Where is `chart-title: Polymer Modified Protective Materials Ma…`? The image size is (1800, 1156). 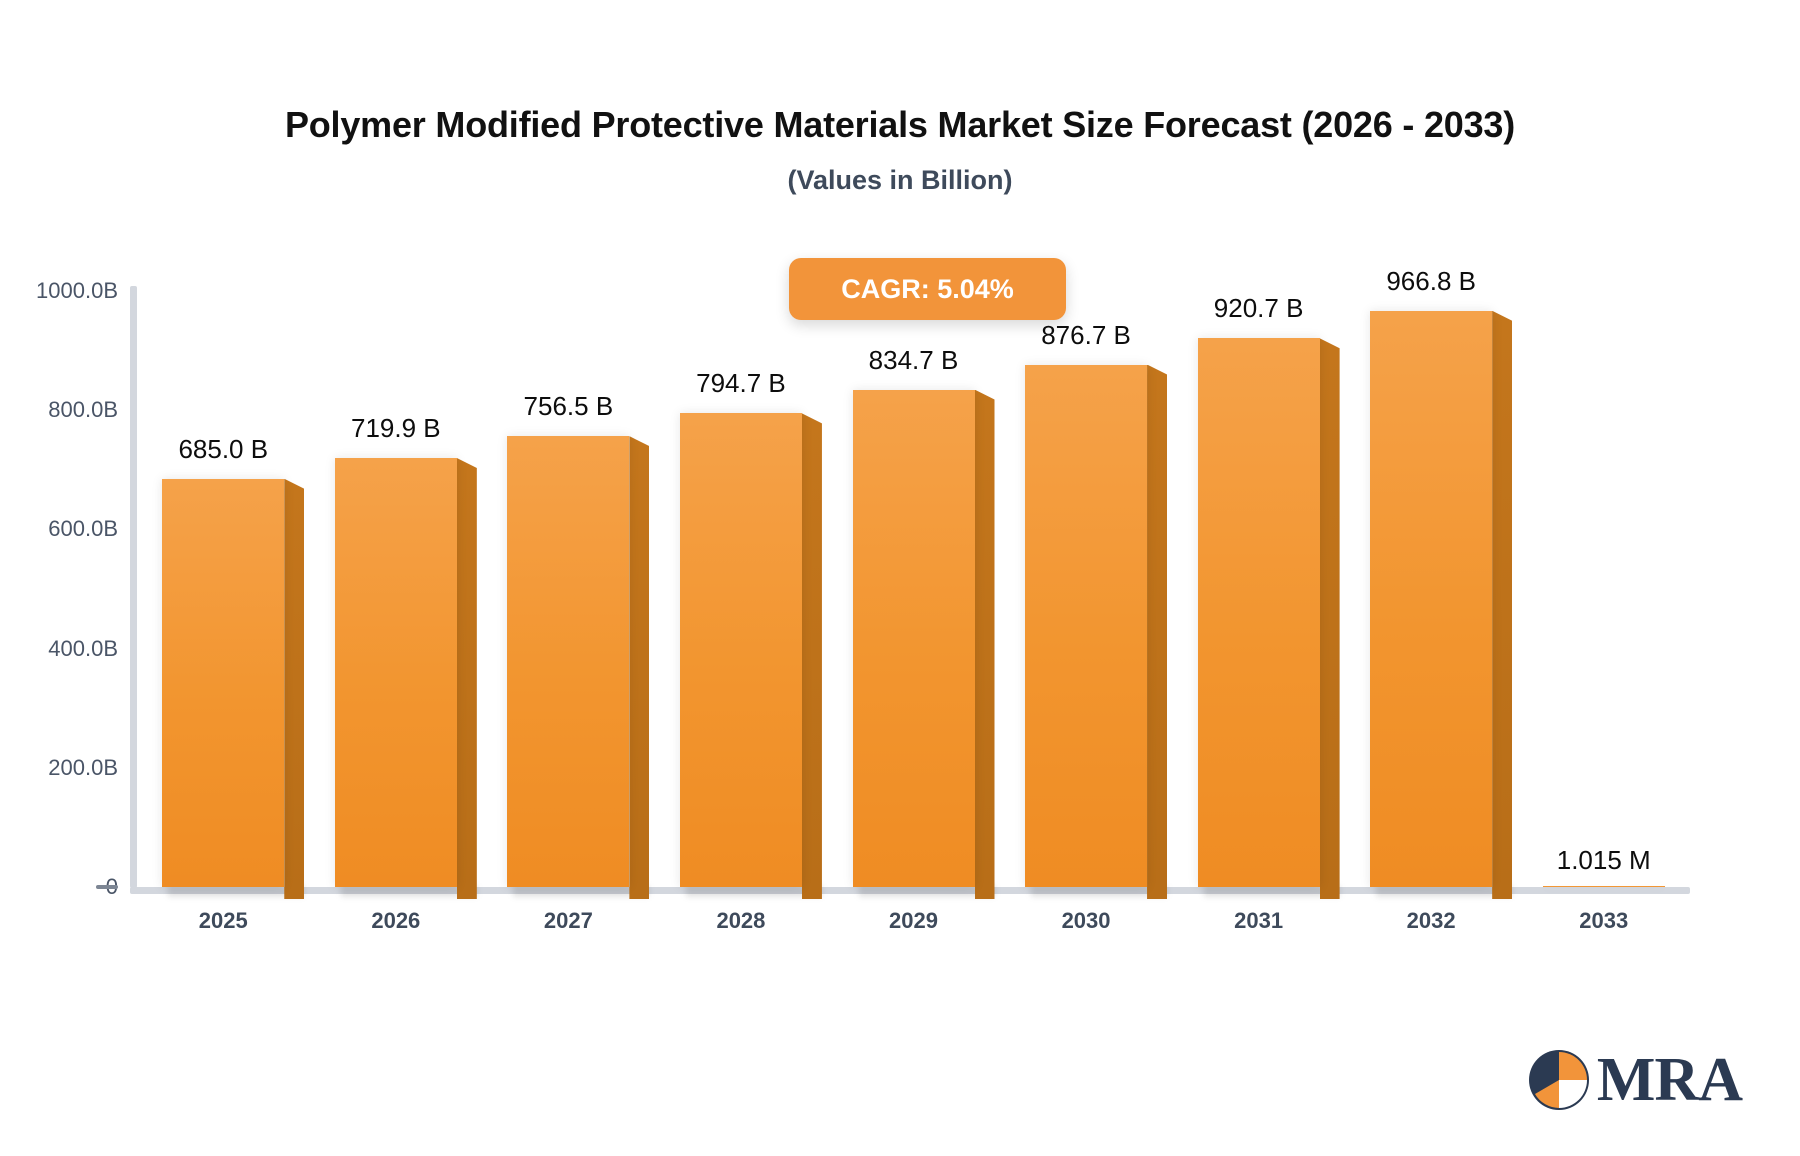 chart-title: Polymer Modified Protective Materials Ma… is located at coordinates (900, 124).